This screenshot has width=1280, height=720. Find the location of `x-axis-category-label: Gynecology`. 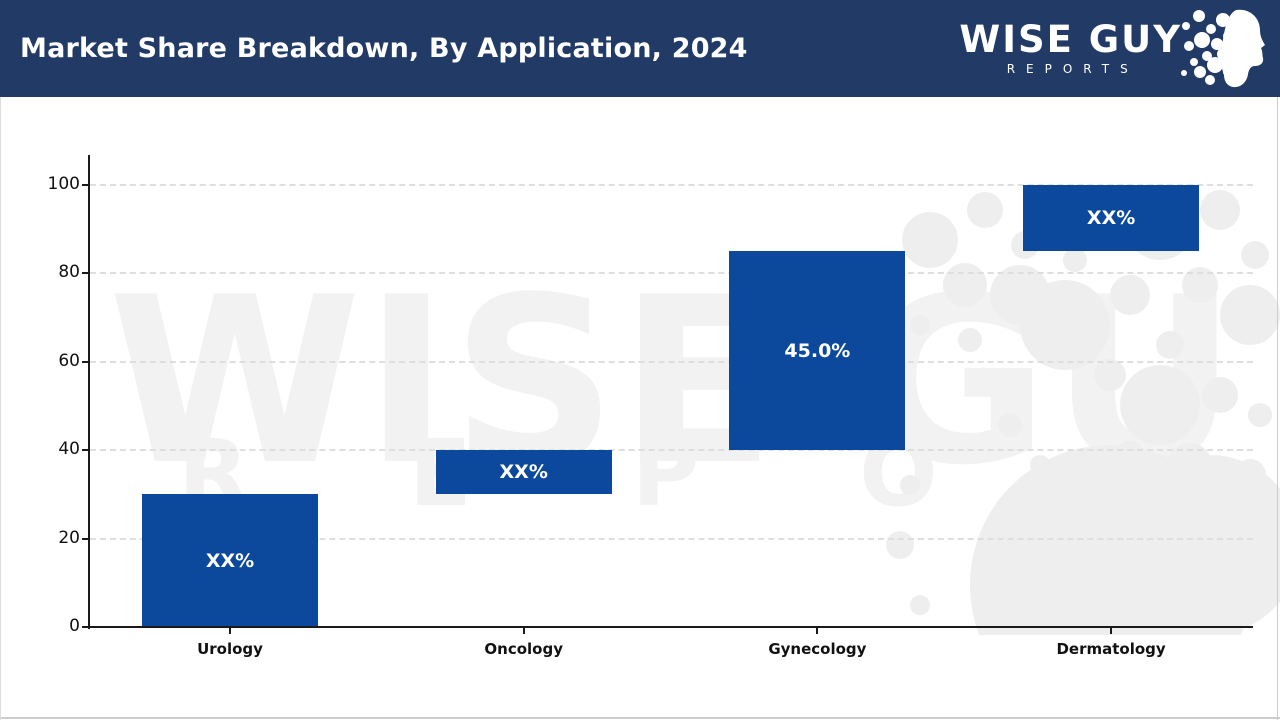

x-axis-category-label: Gynecology is located at coordinates (817, 649).